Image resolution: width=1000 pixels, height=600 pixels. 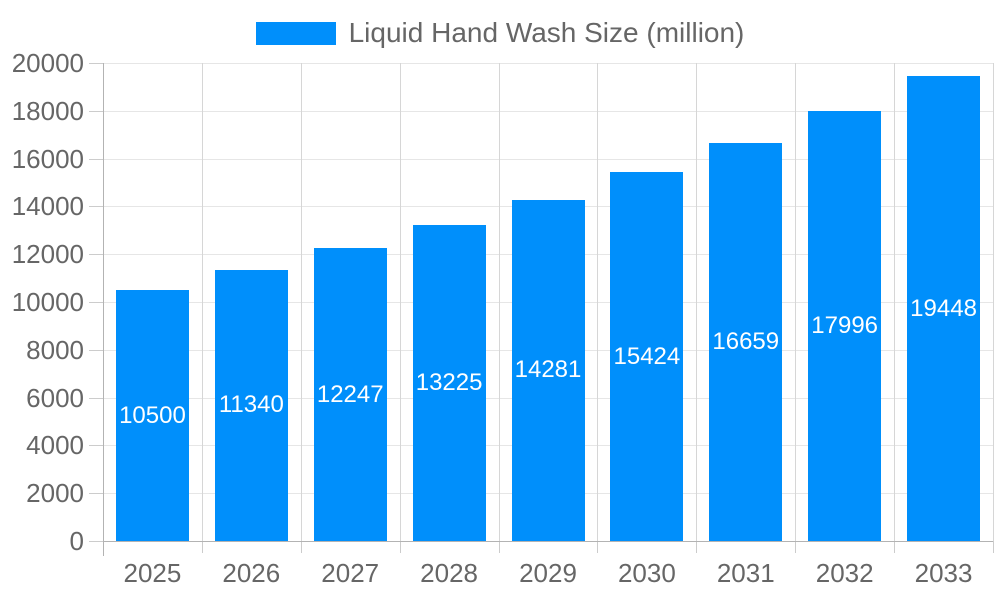 I want to click on bar-value-label: 10500, so click(x=152, y=415).